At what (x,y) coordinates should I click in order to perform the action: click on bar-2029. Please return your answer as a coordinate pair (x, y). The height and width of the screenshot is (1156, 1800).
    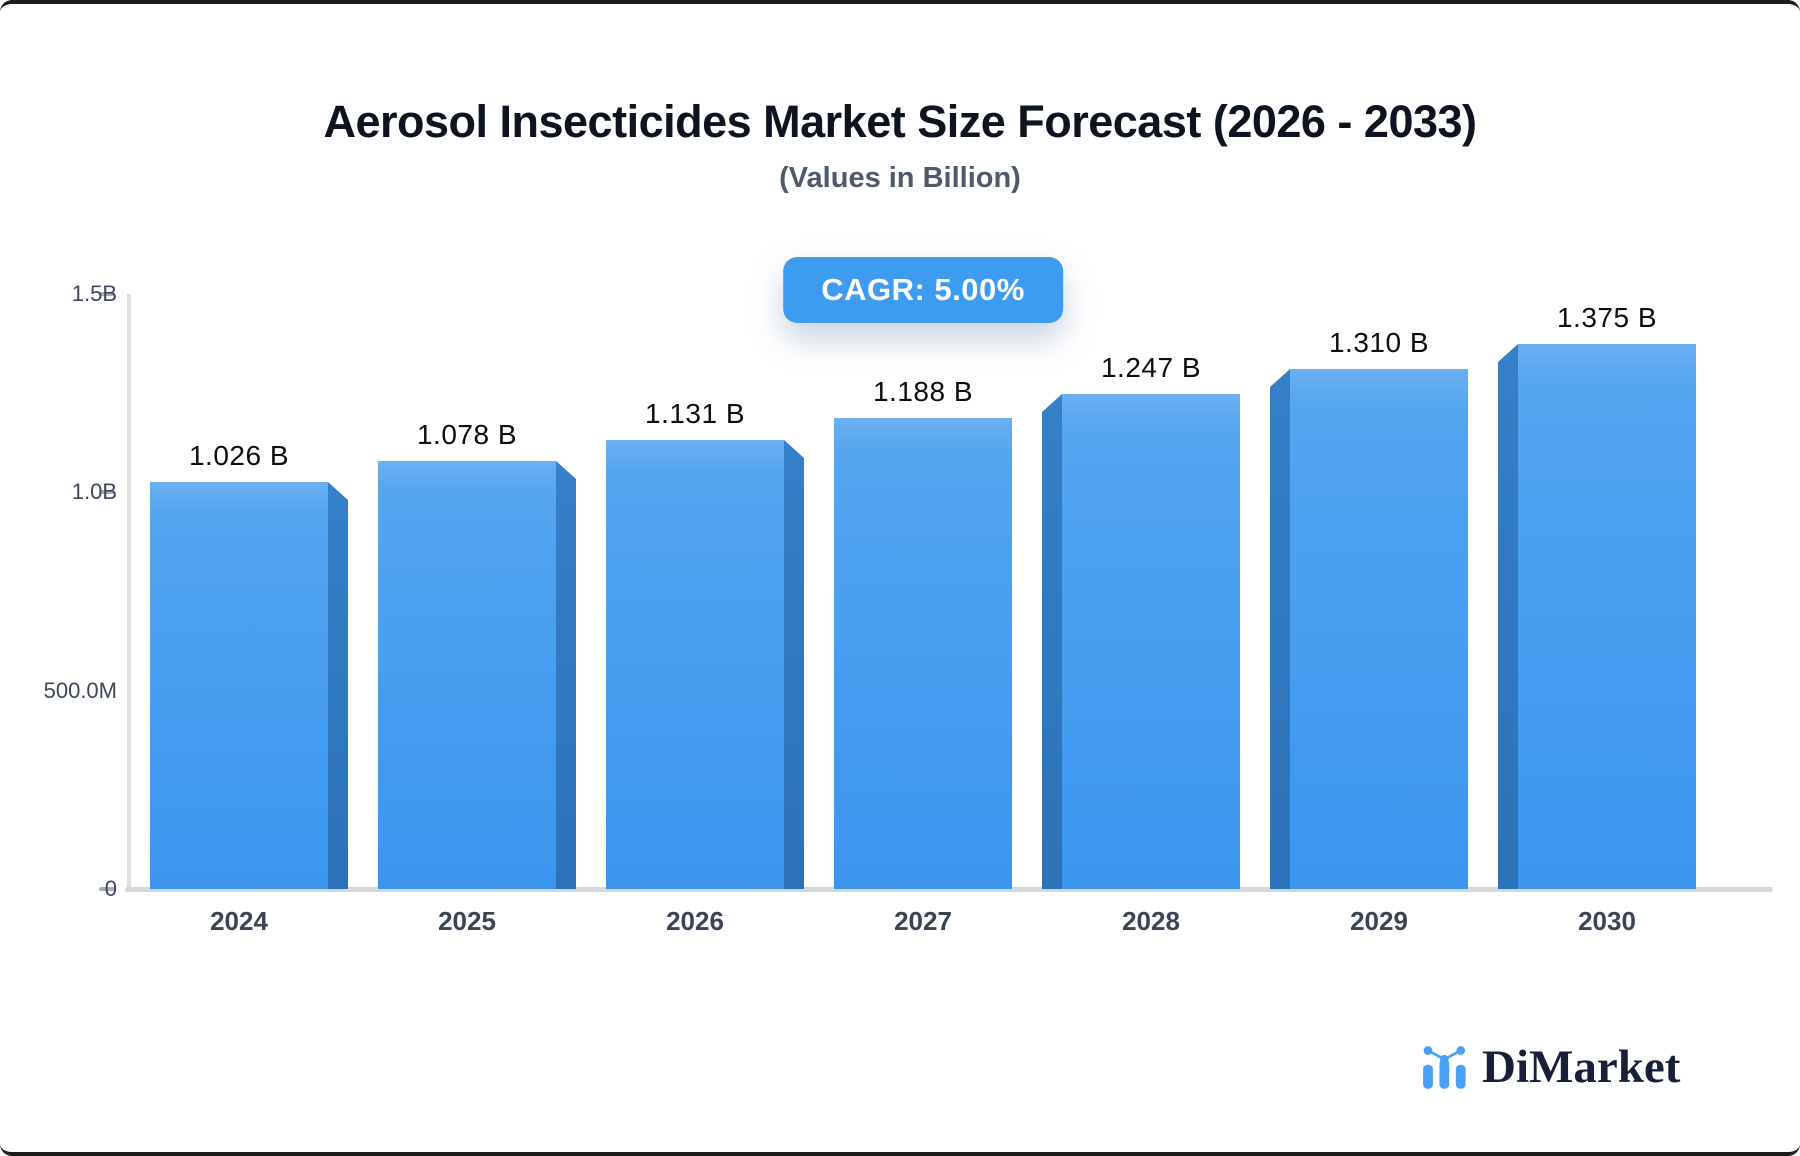
    Looking at the image, I should click on (1369, 629).